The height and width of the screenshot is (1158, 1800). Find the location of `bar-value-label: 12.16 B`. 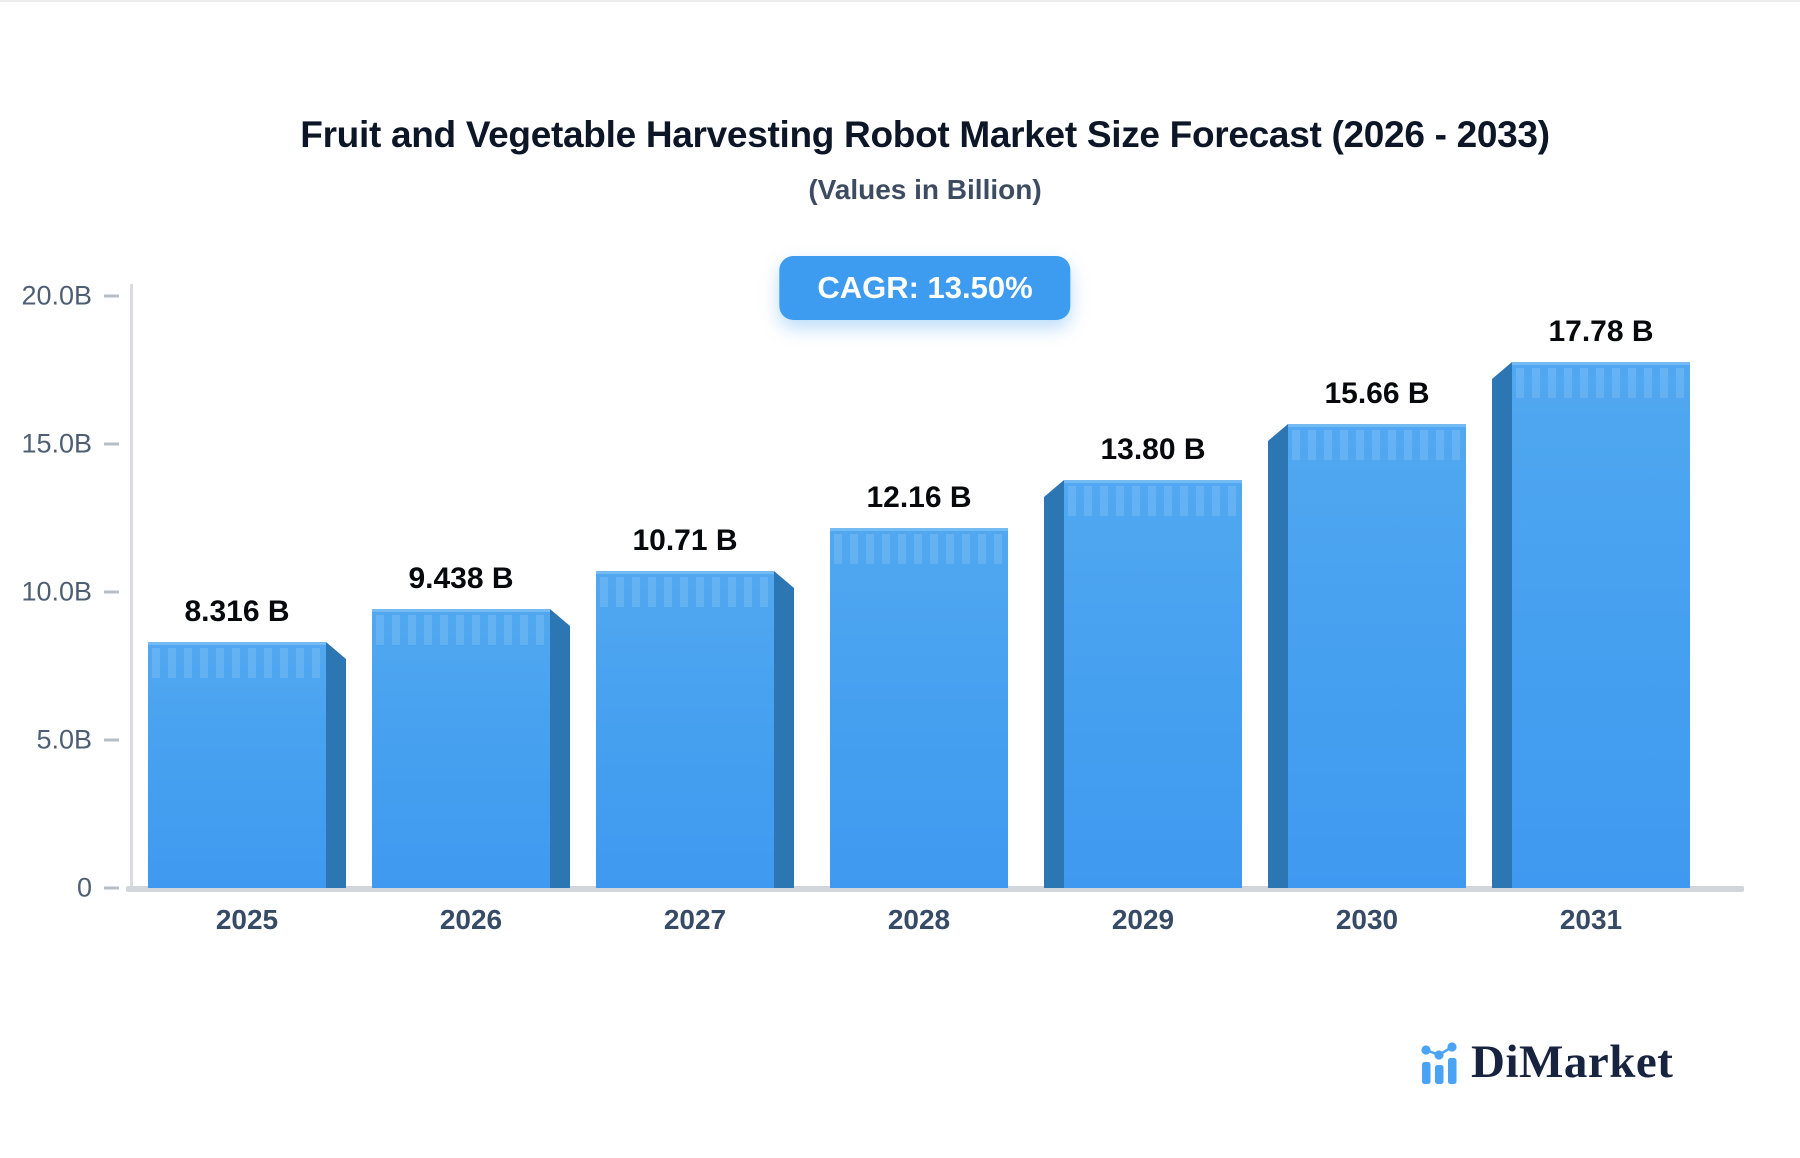

bar-value-label: 12.16 B is located at coordinates (919, 497).